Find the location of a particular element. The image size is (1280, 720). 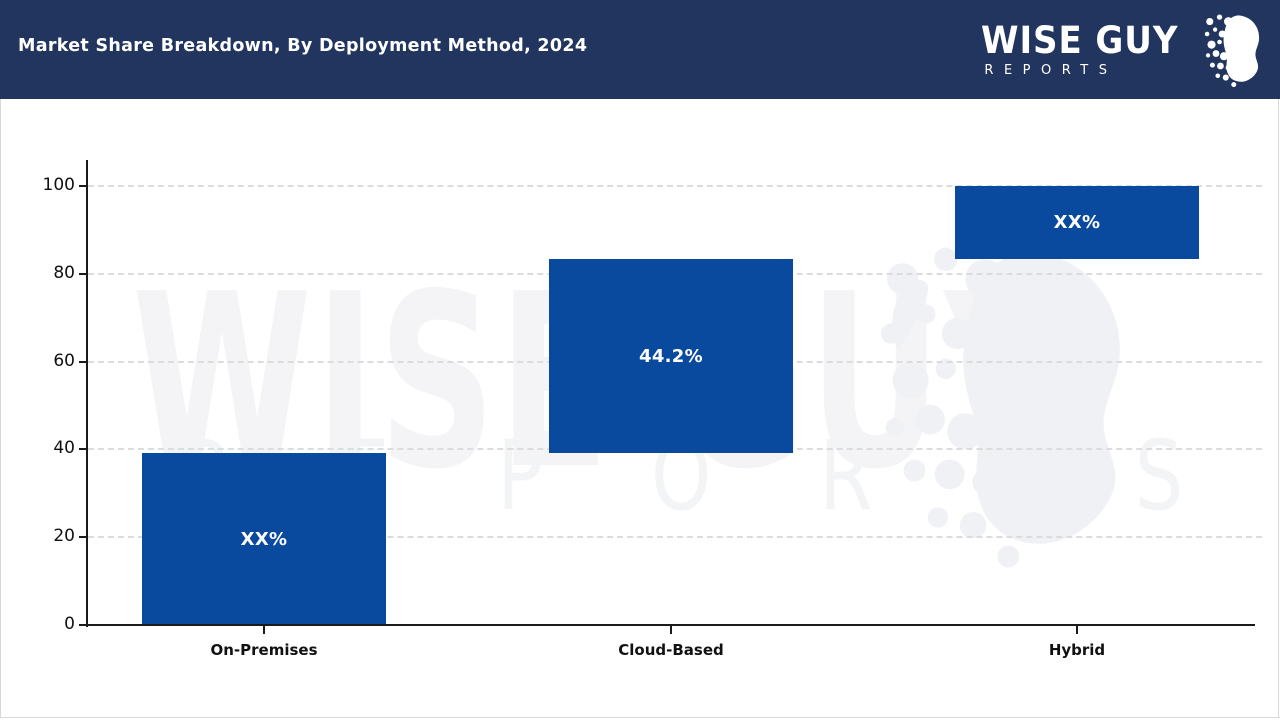

bar-hybrid: XX% is located at coordinates (1077, 222).